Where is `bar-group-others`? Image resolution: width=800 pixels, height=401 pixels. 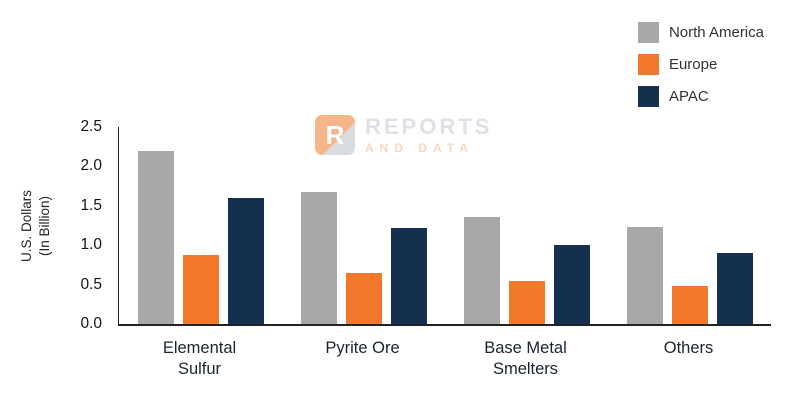 bar-group-others is located at coordinates (689, 225).